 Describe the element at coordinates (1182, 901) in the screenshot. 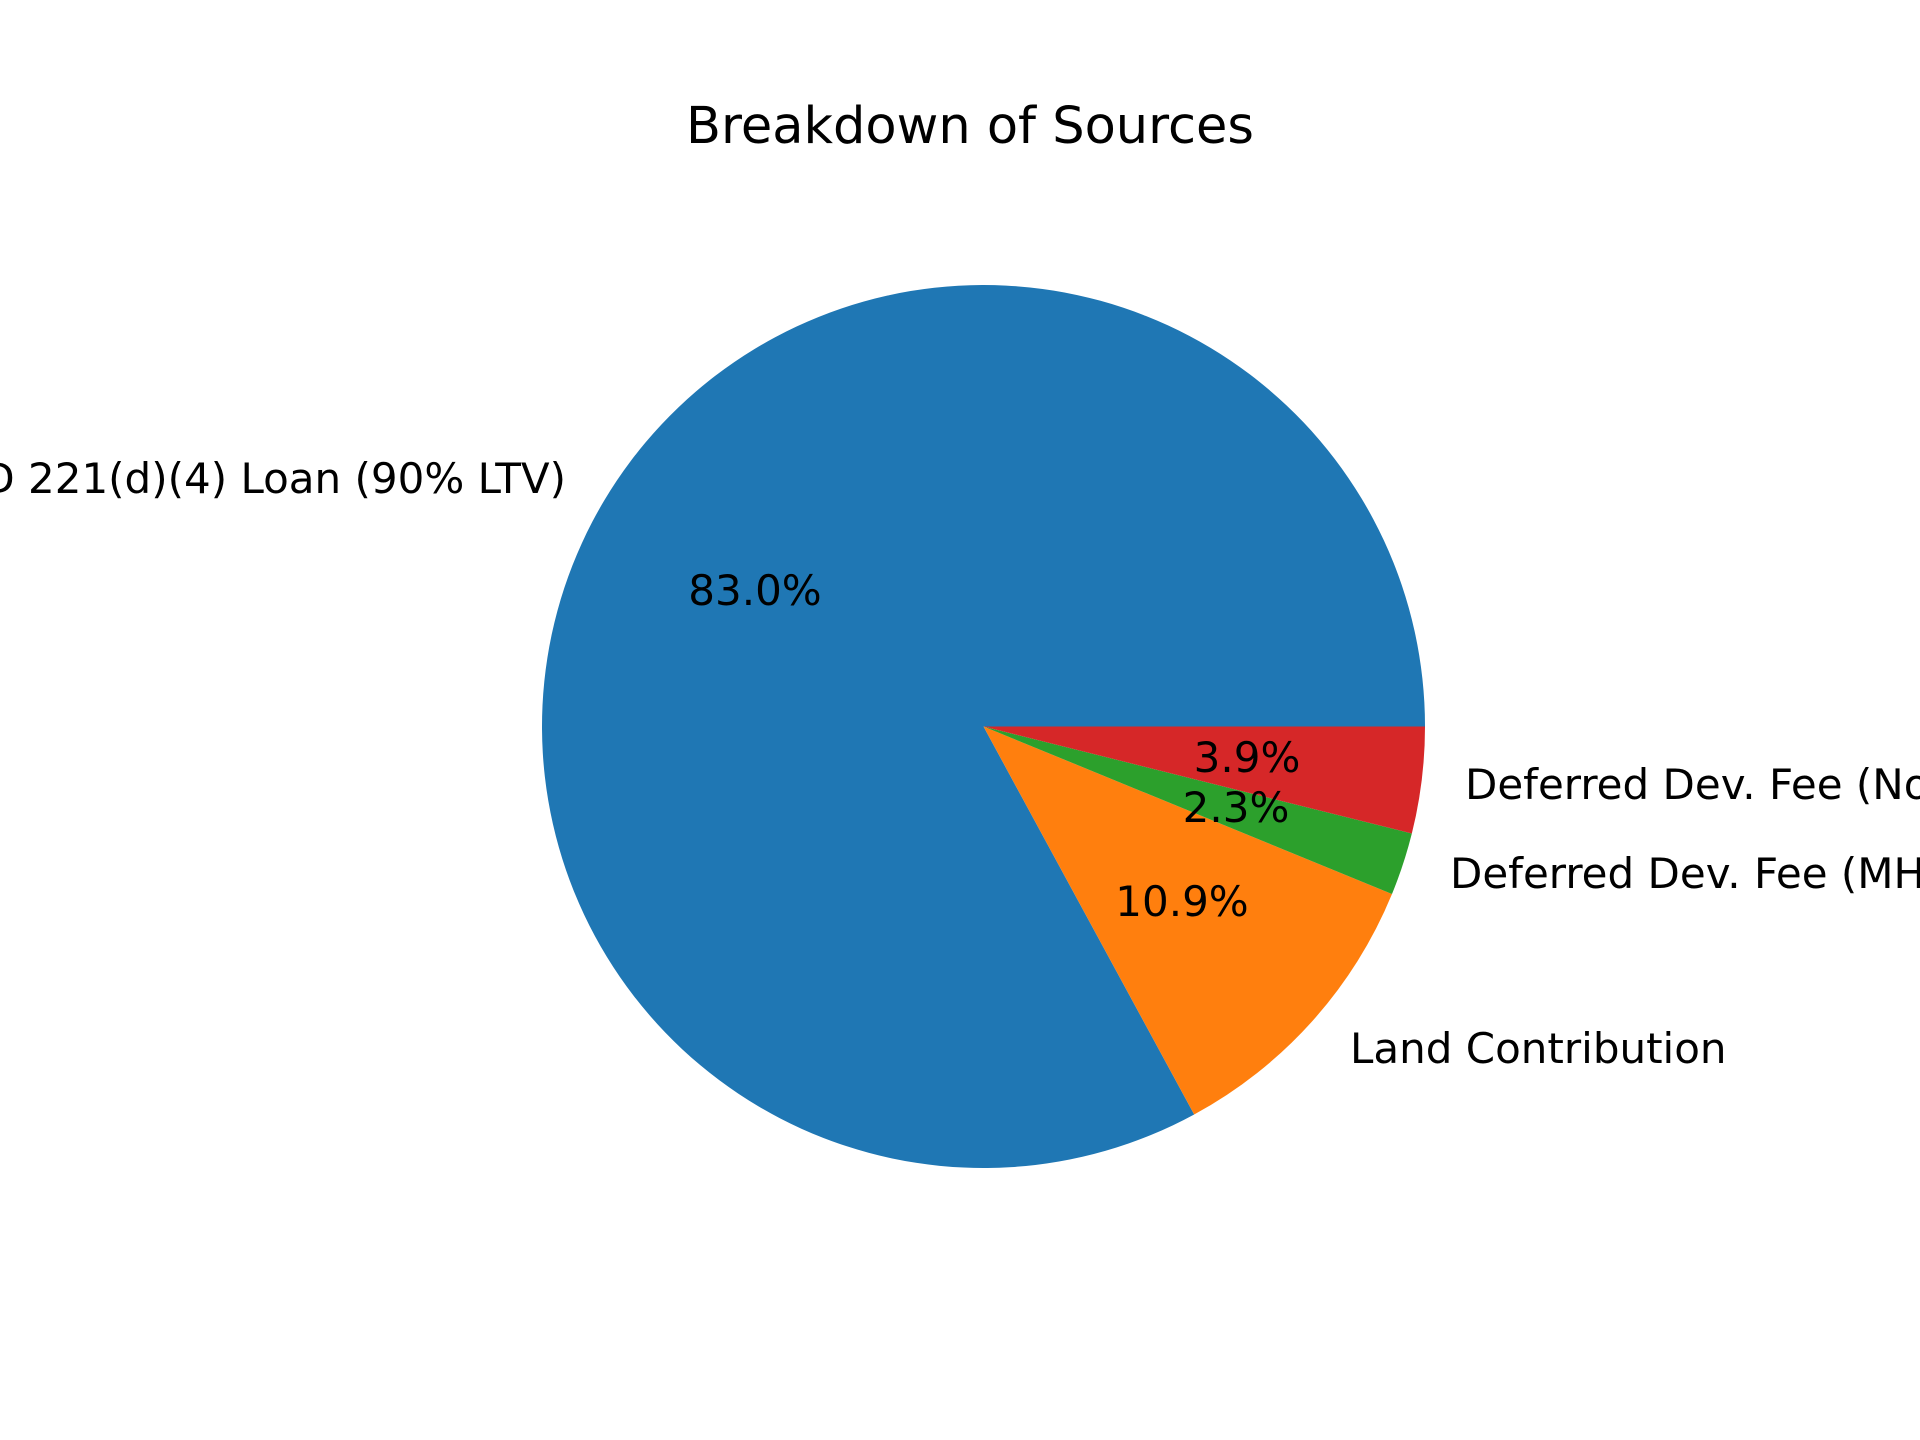

I see `pct-label-land-contribution: 10.9%` at that location.